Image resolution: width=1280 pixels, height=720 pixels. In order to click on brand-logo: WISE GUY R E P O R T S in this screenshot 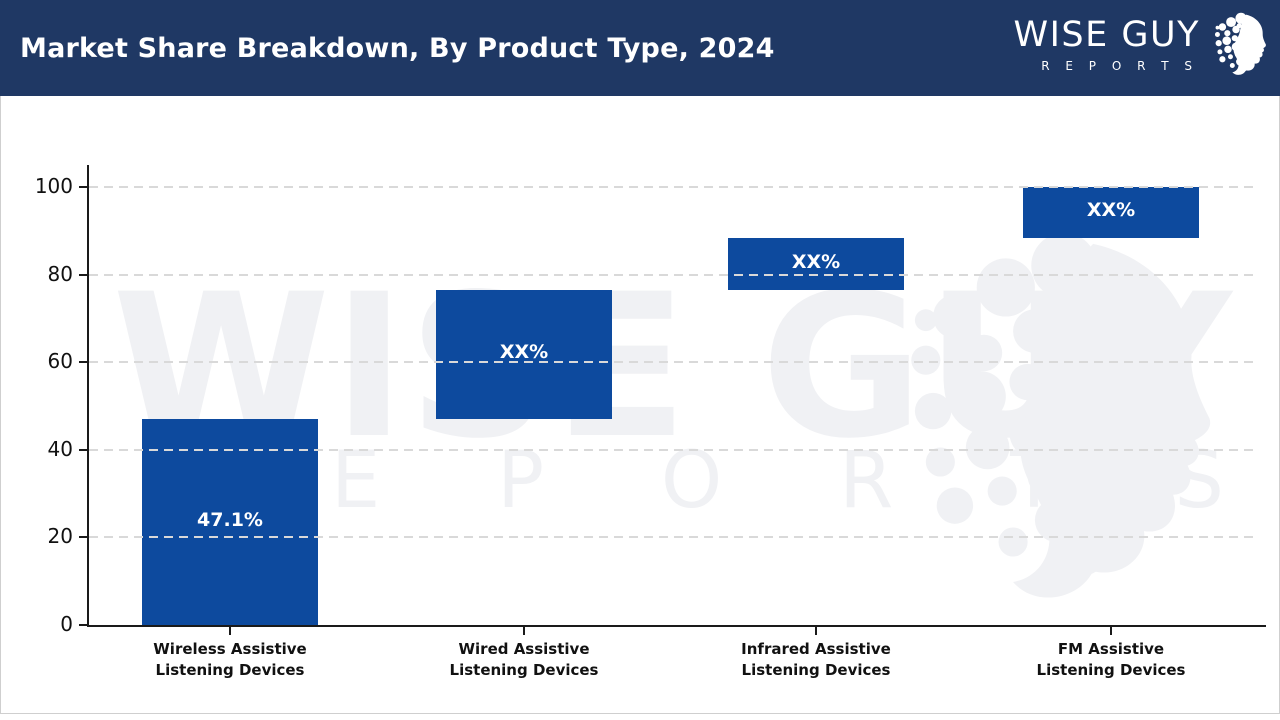, I will do `click(1106, 44)`.